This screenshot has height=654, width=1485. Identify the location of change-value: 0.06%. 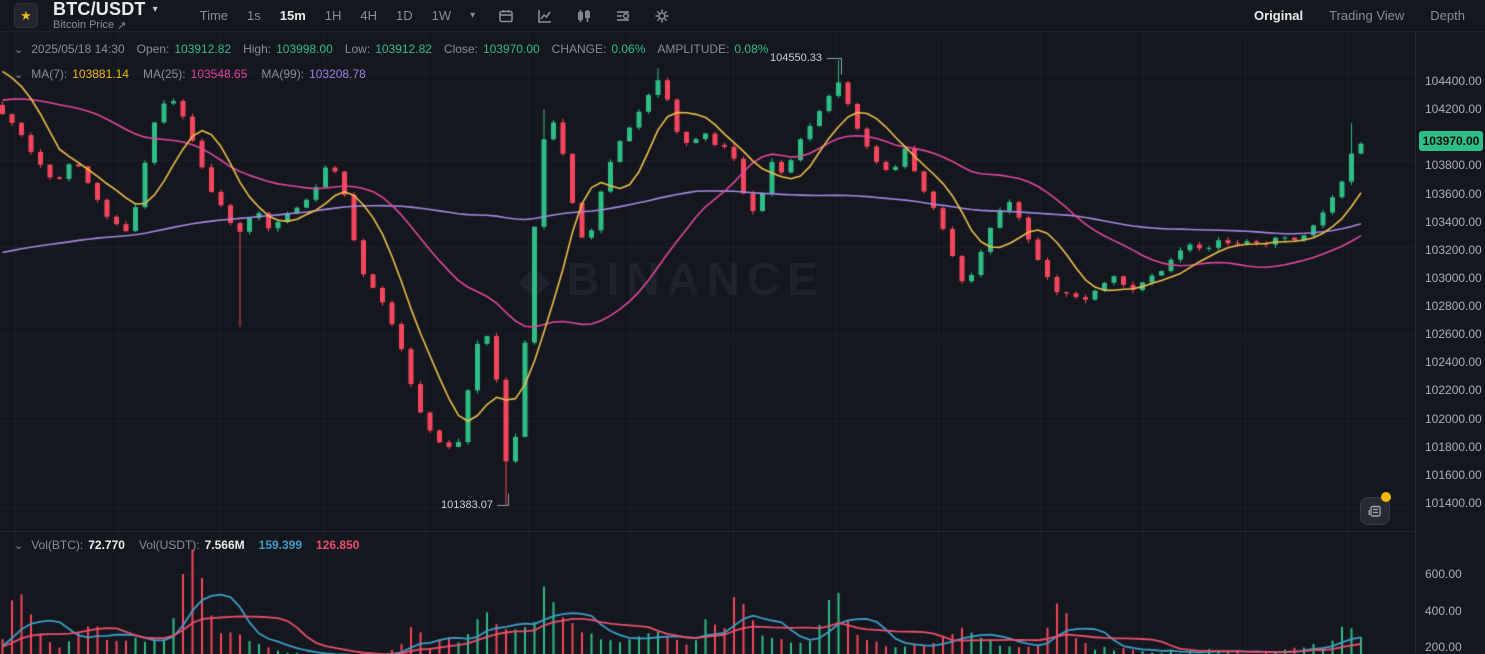
(628, 49).